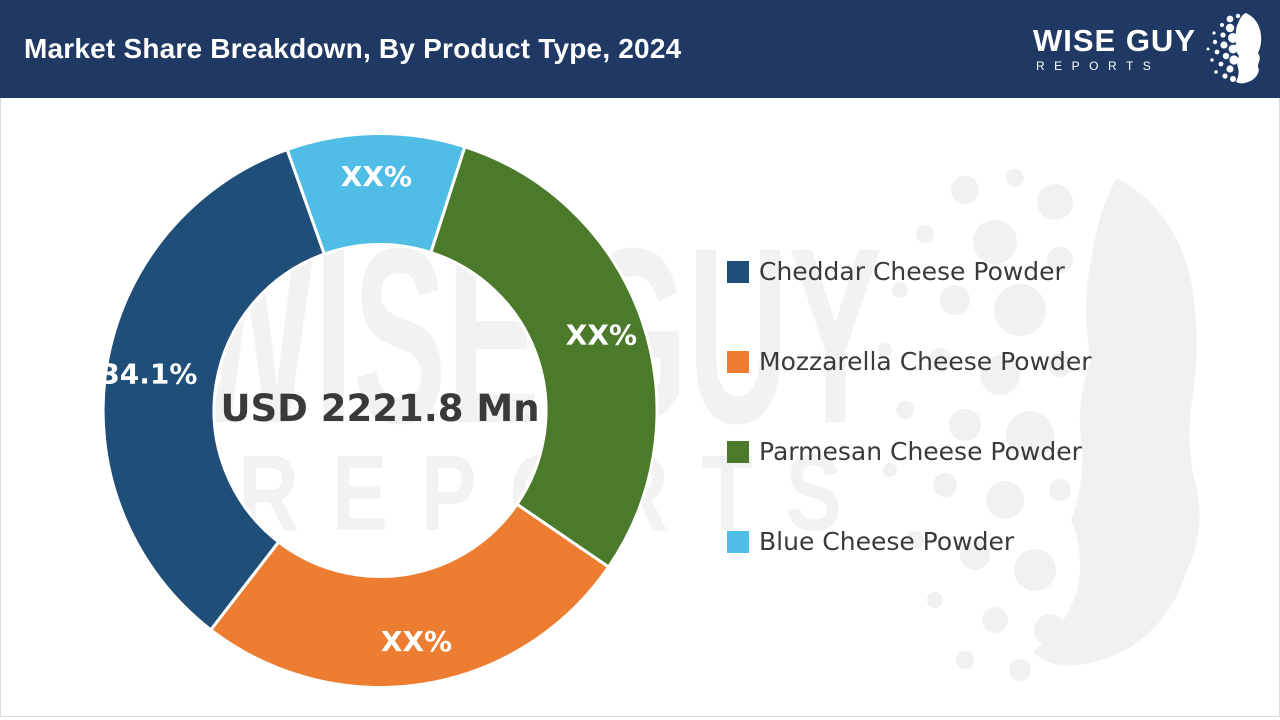  Describe the element at coordinates (738, 362) in the screenshot. I see `legend-swatch-mozzarella-cheese-powder` at that location.